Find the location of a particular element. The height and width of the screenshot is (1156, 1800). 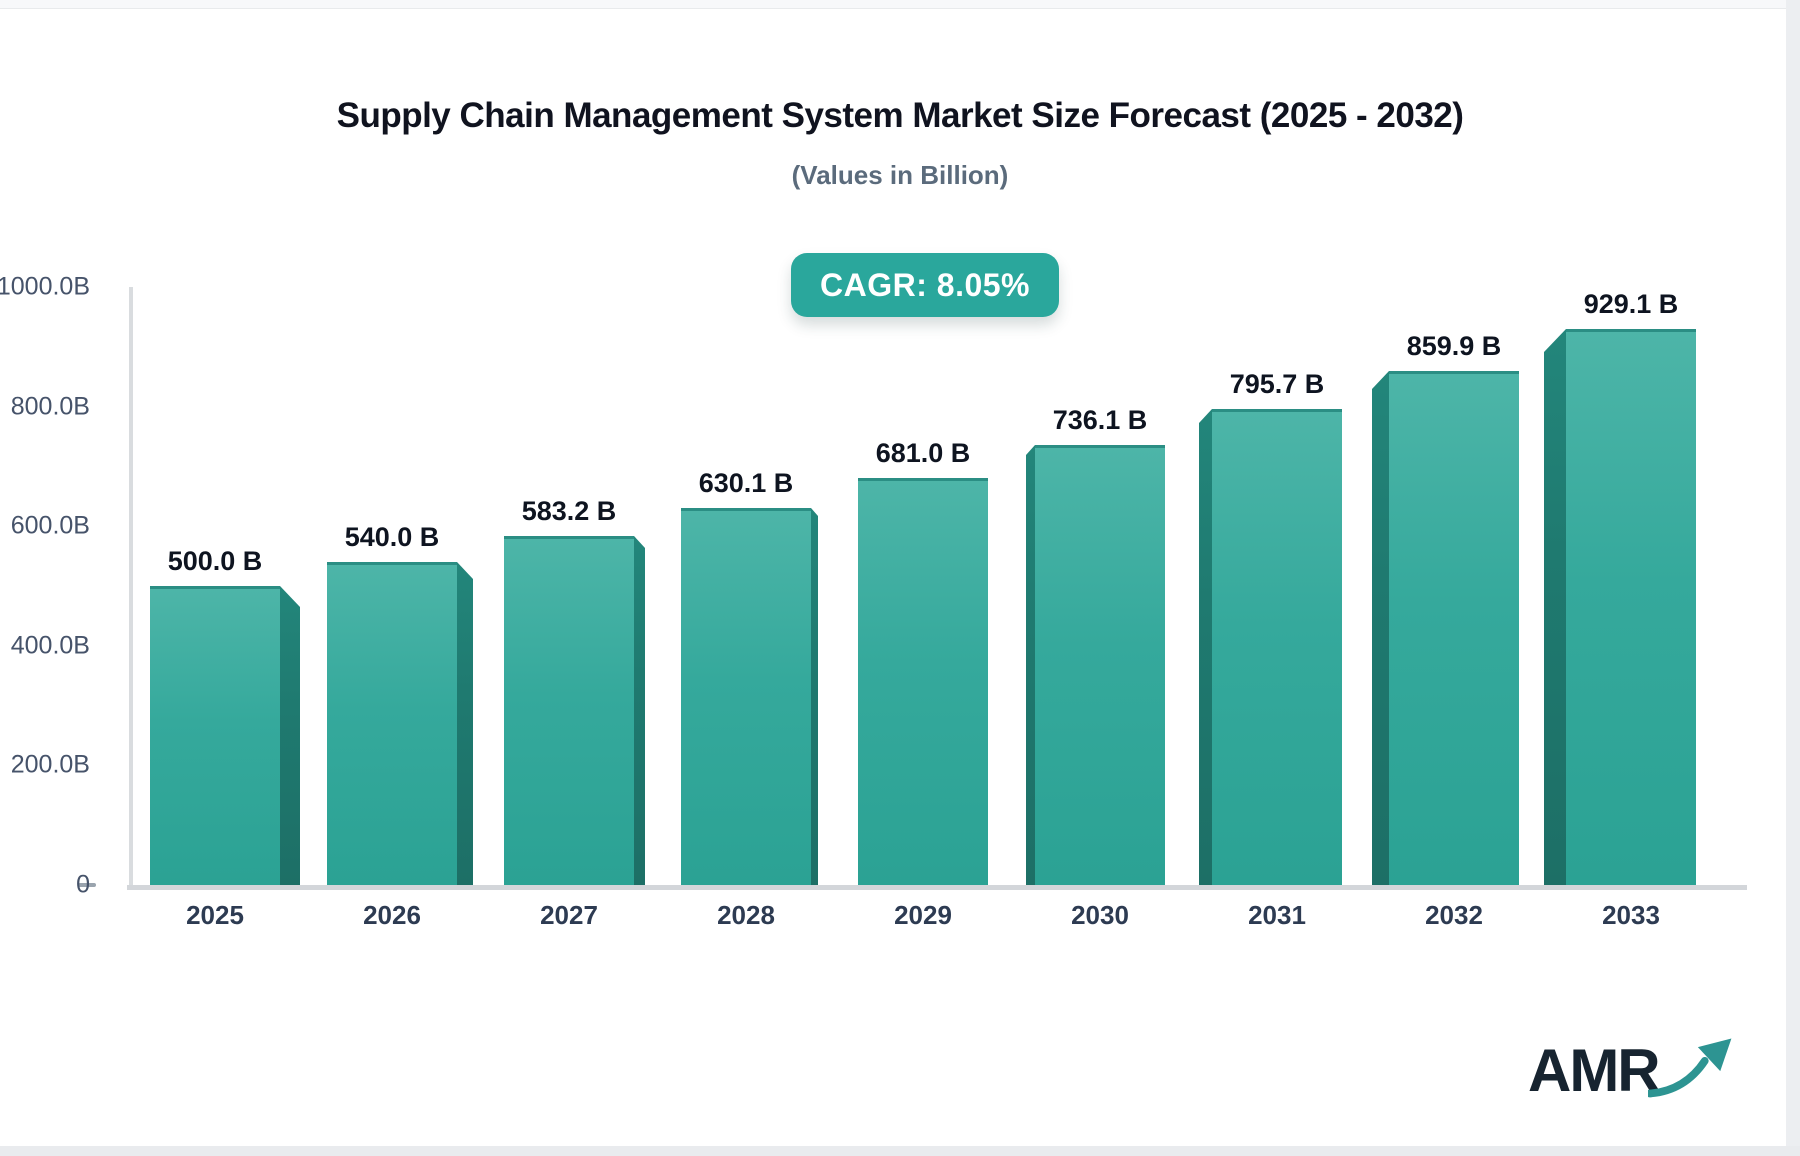

x-axis-label: 2033 is located at coordinates (1631, 915).